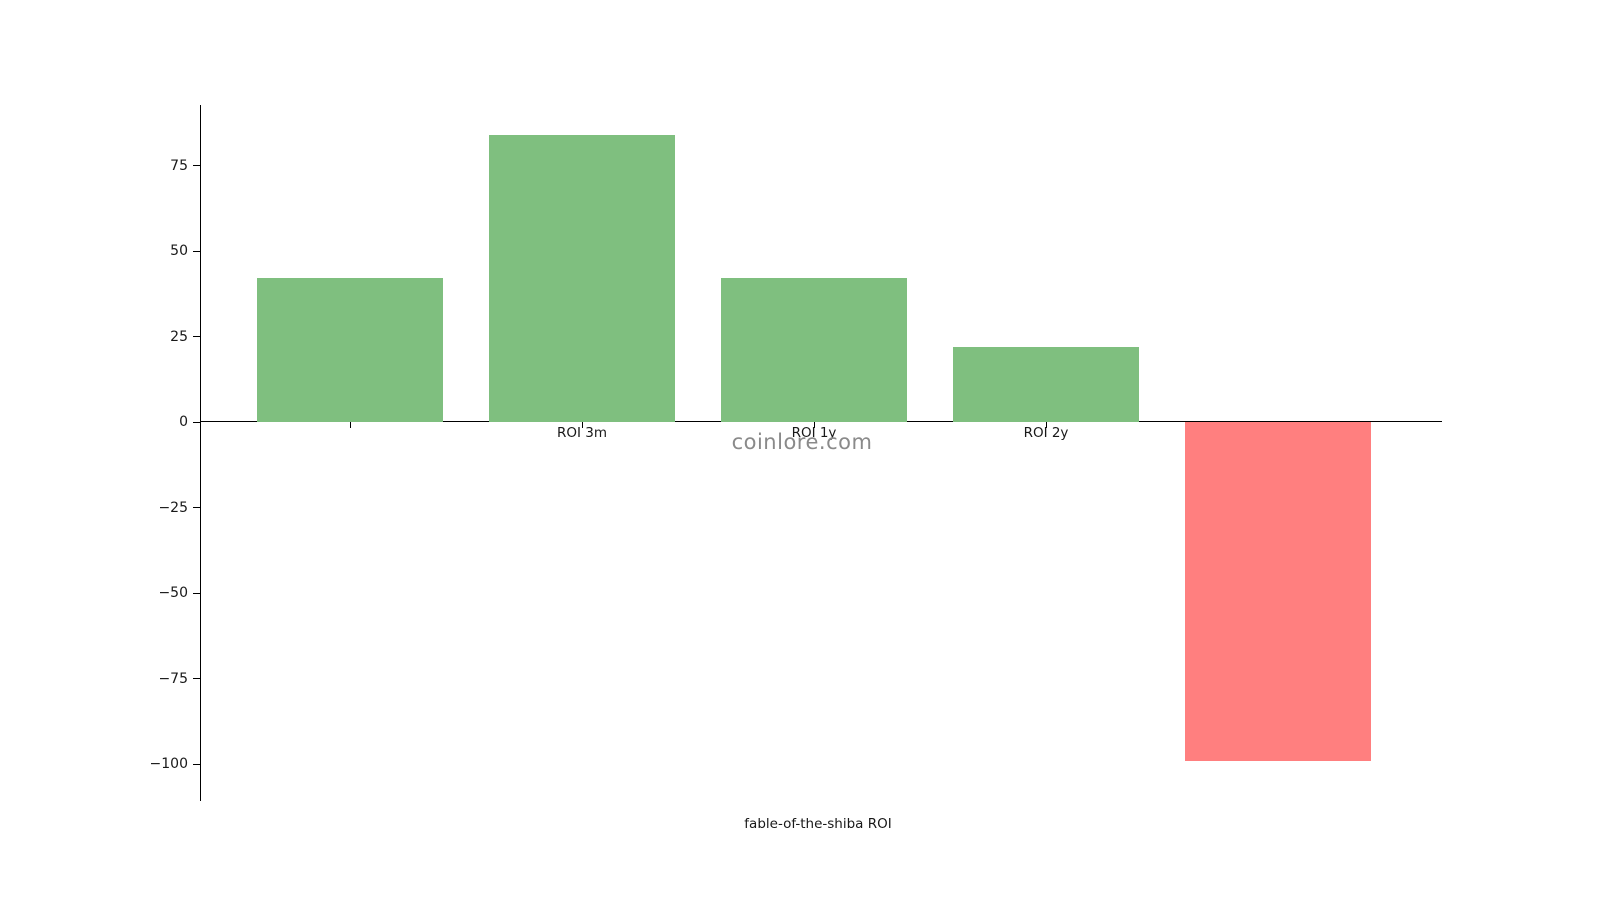 Image resolution: width=1600 pixels, height=900 pixels. Describe the element at coordinates (818, 824) in the screenshot. I see `chart-title: fable-of-the-shiba ROI` at that location.